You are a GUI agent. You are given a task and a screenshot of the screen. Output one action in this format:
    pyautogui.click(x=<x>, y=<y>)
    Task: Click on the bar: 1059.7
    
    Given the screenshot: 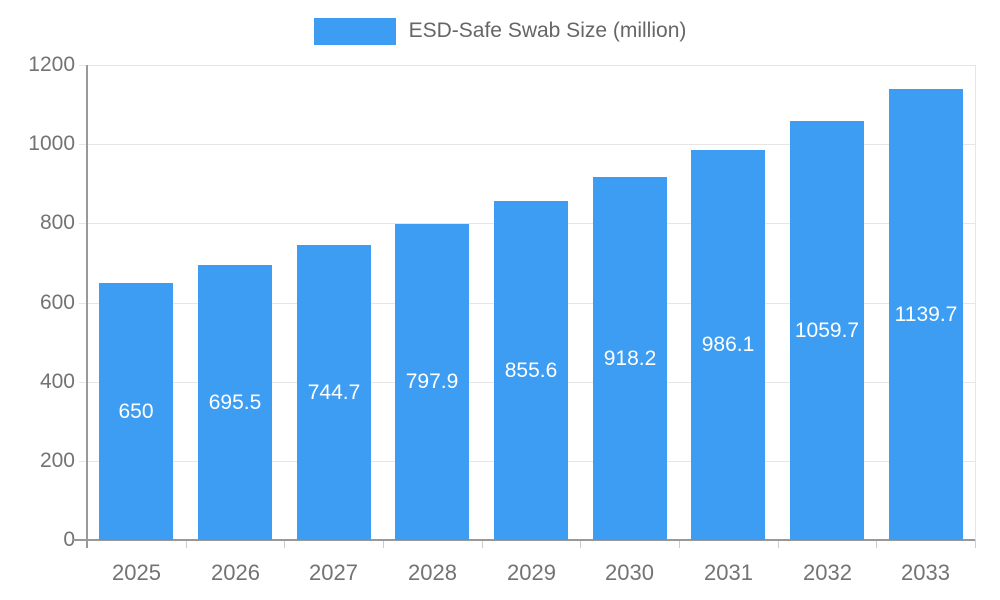 What is the action you would take?
    pyautogui.click(x=827, y=330)
    